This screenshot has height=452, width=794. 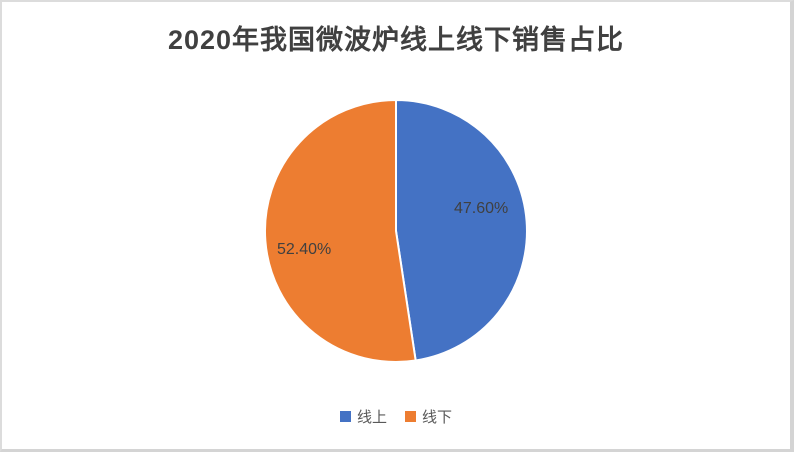 I want to click on legend: 线上 线下, so click(x=396, y=416).